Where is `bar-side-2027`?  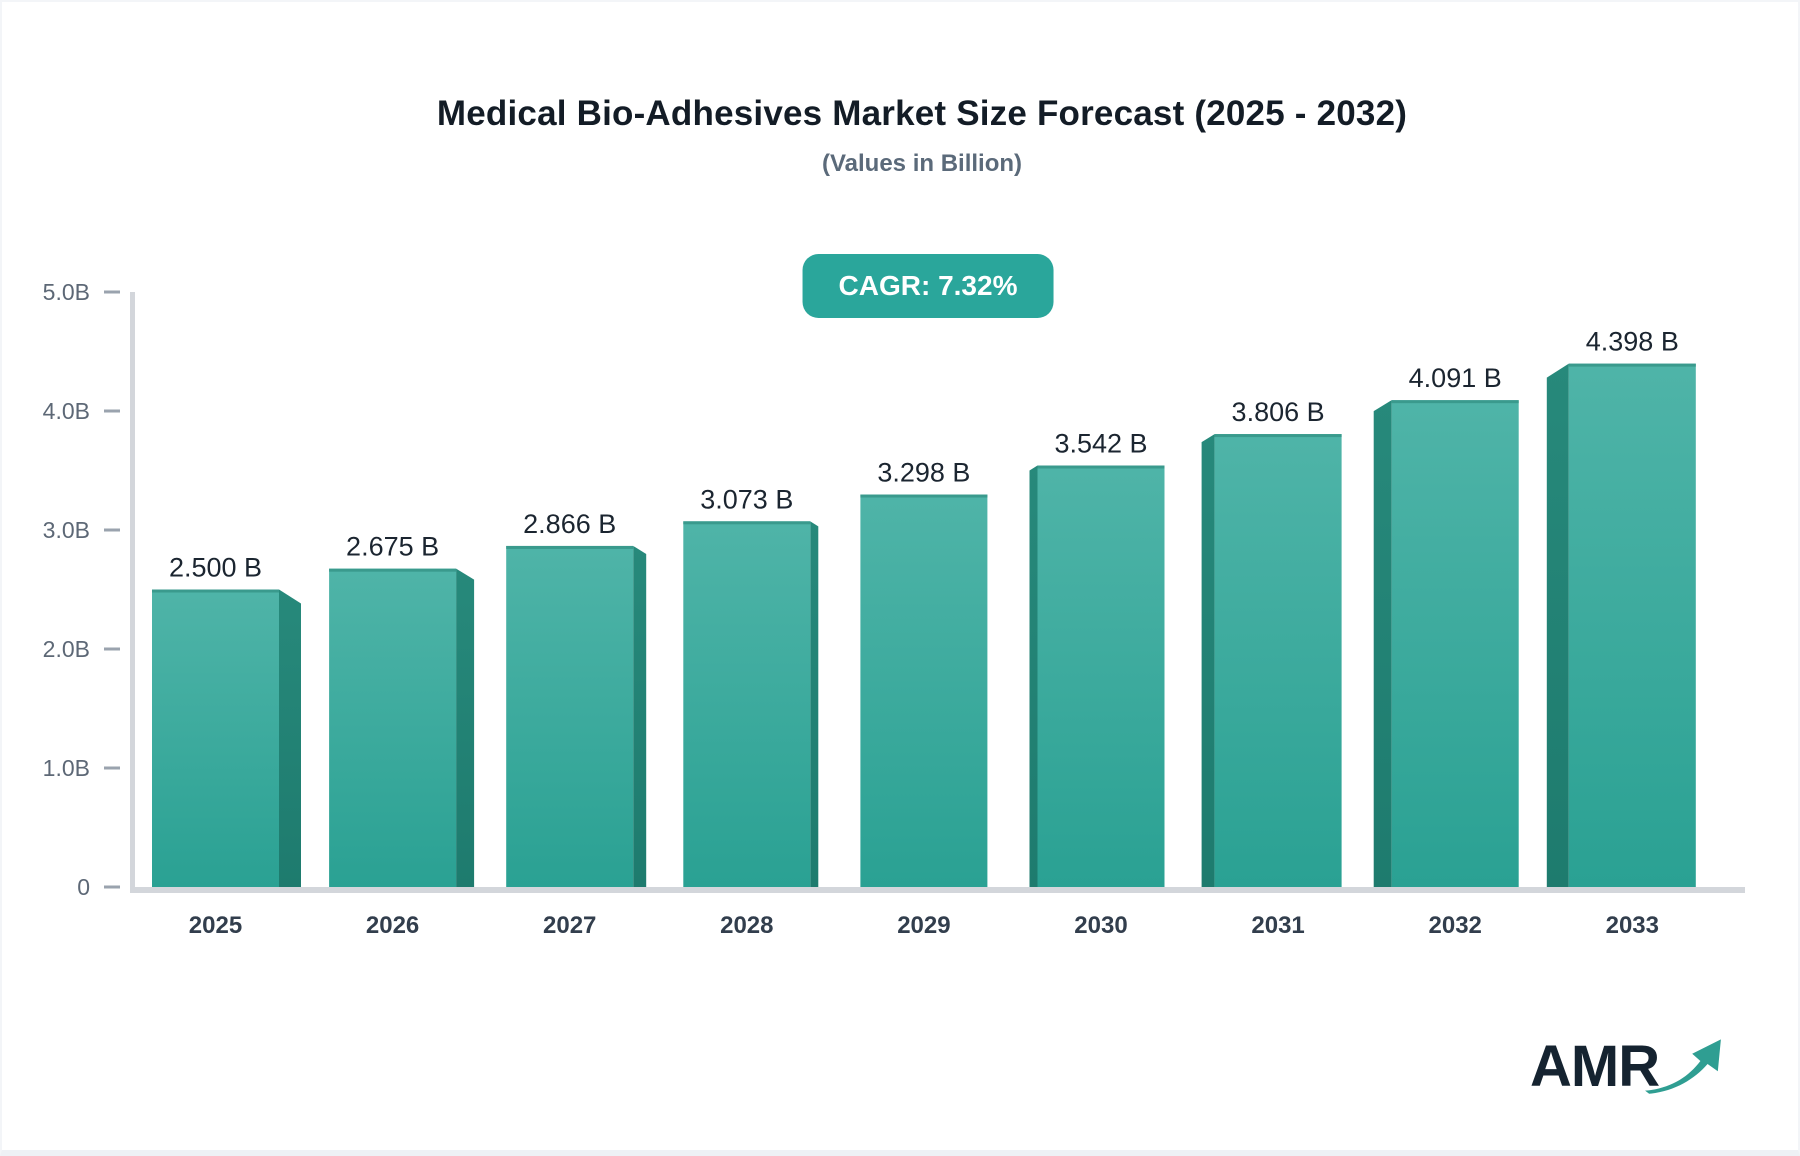
bar-side-2027 is located at coordinates (640, 716).